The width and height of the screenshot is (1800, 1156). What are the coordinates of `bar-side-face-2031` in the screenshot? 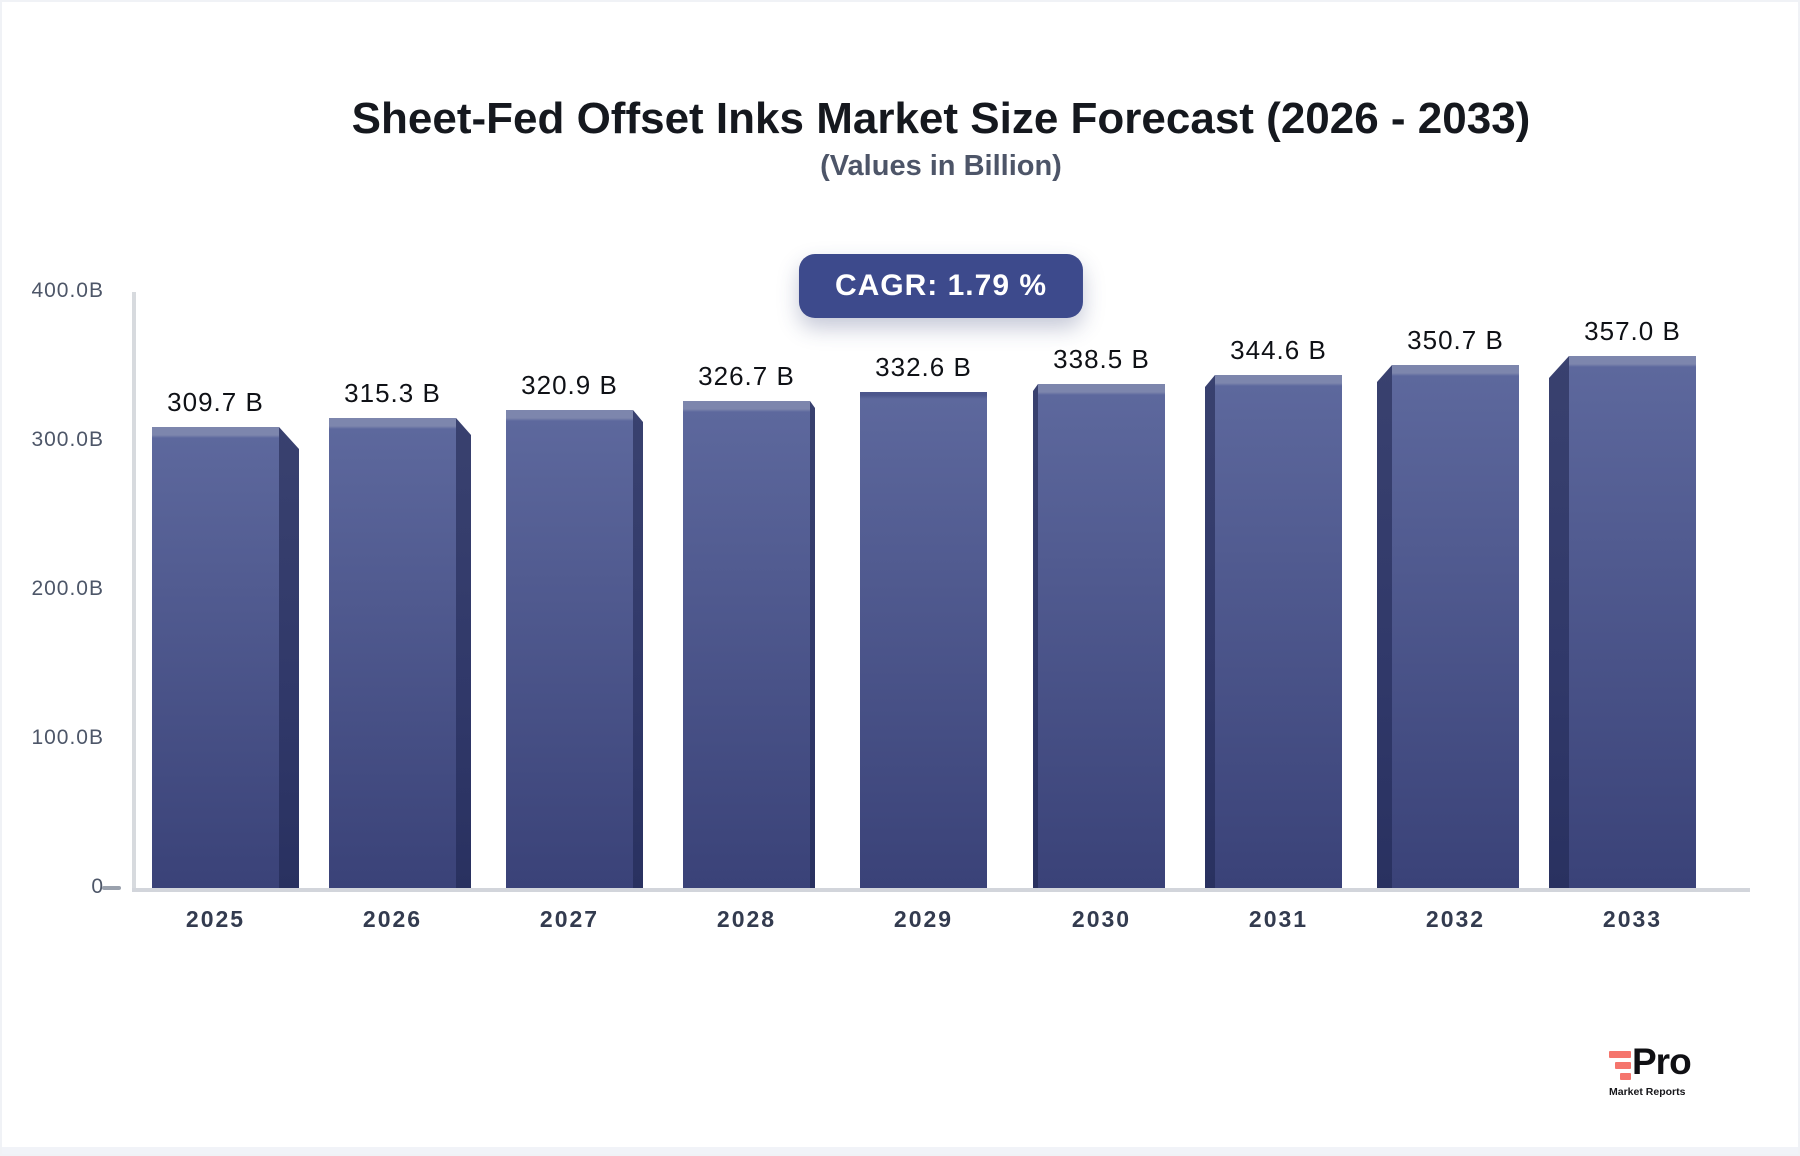 It's located at (1210, 631).